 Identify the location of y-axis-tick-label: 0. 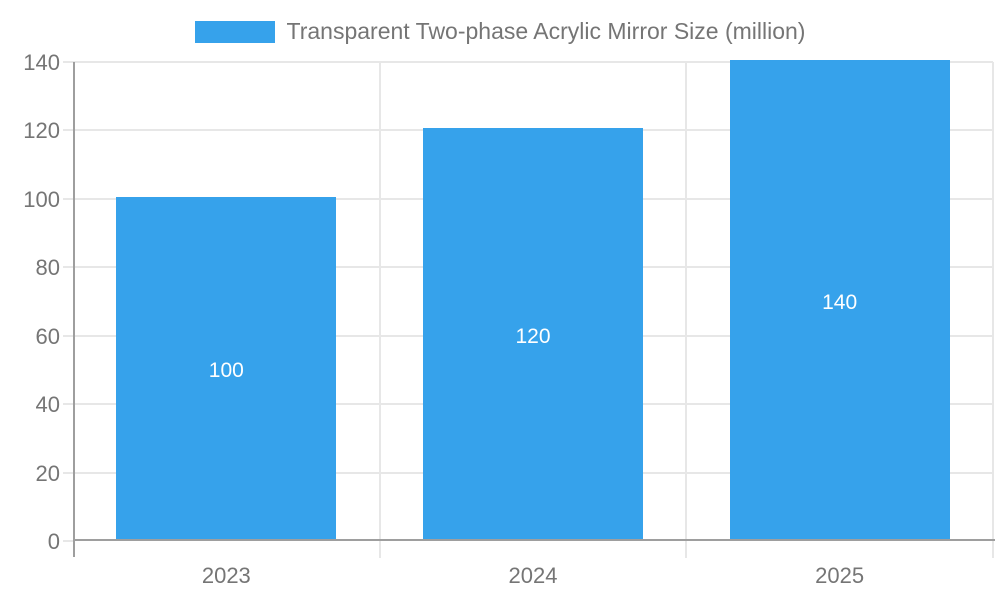
(53, 541).